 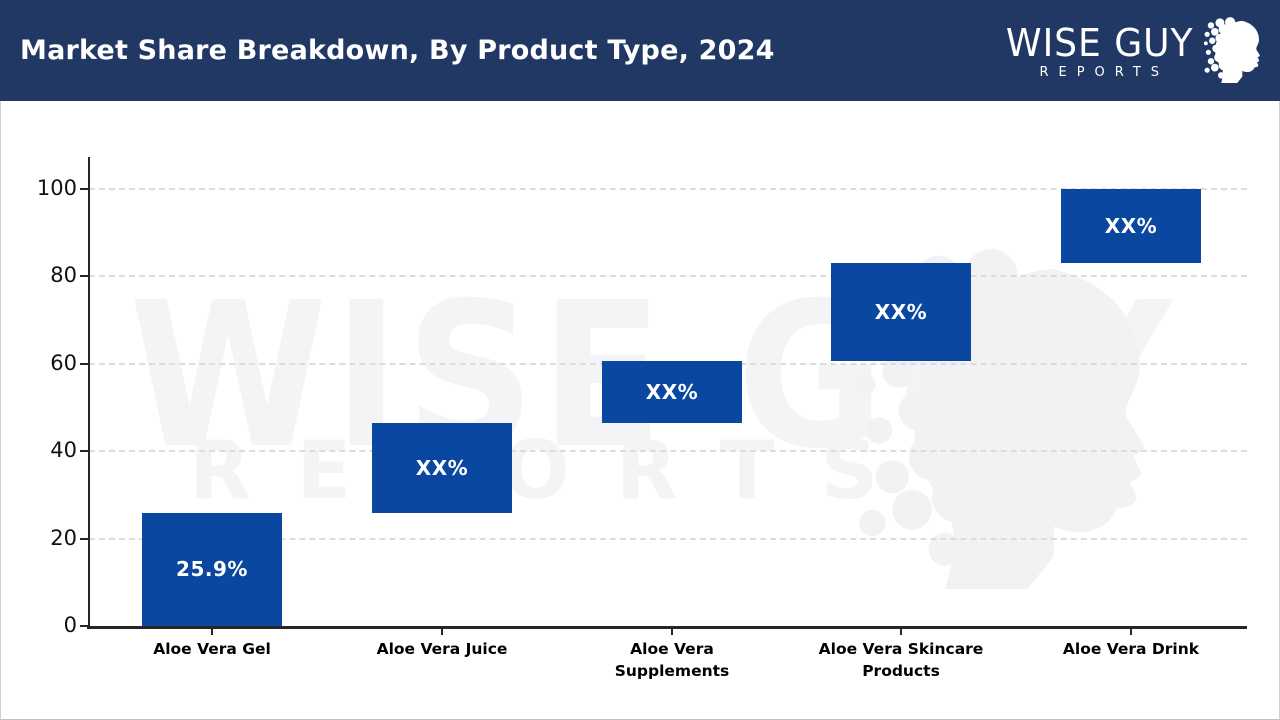 I want to click on x-tick-label: Aloe Vera Skincare Products, so click(x=901, y=660).